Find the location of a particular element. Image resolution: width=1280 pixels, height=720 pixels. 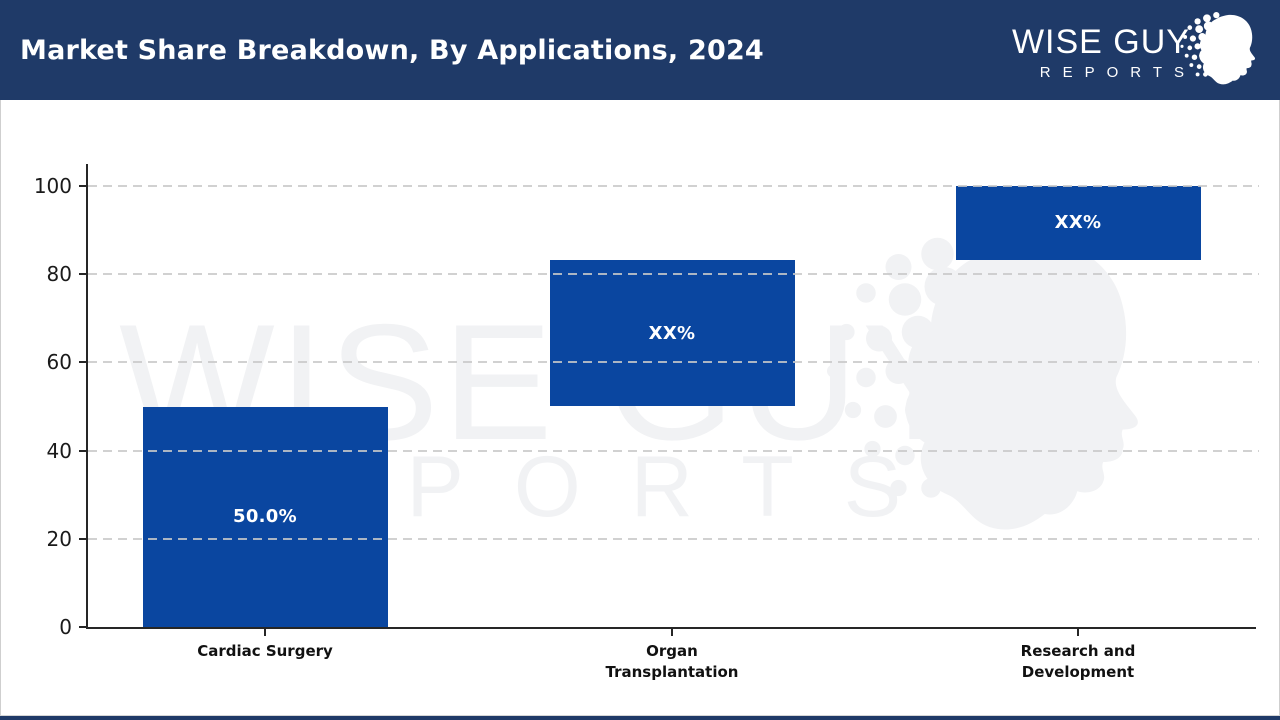

bar-2: XX% is located at coordinates (672, 333).